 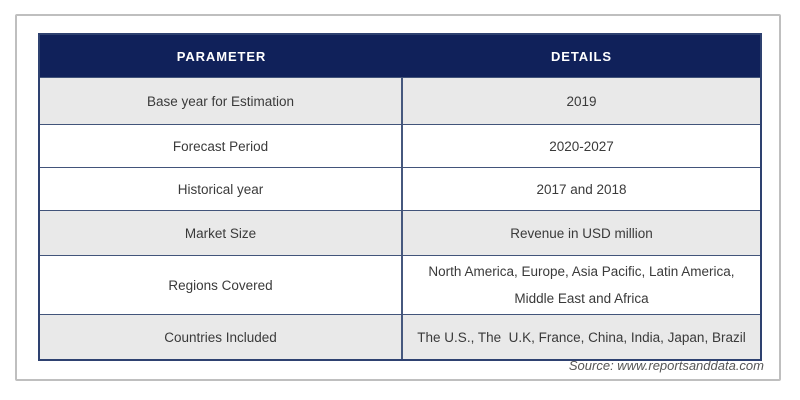 I want to click on header-details: DETAILS, so click(x=581, y=56).